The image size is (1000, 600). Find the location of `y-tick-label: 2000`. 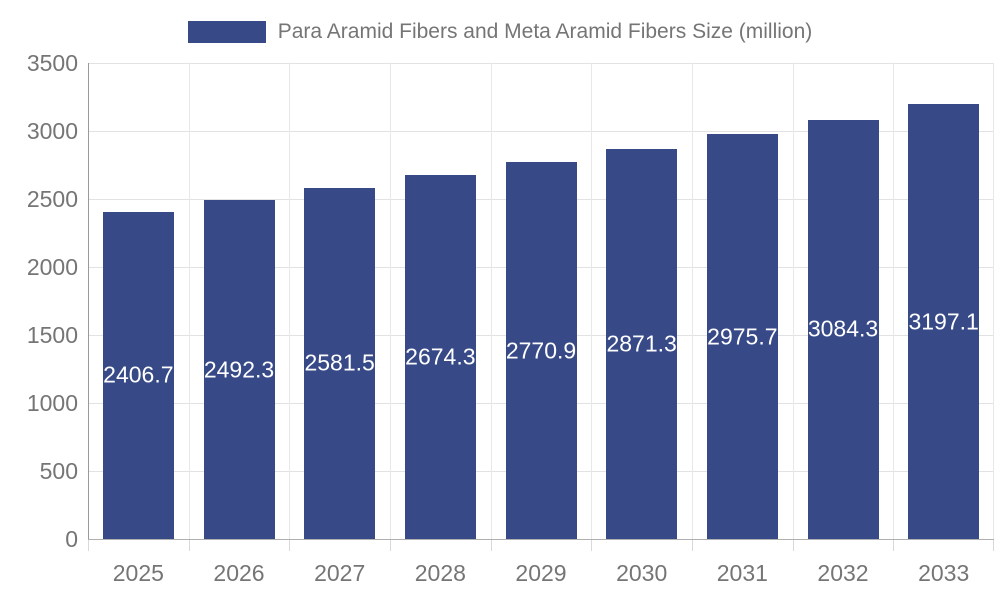

y-tick-label: 2000 is located at coordinates (52, 267).